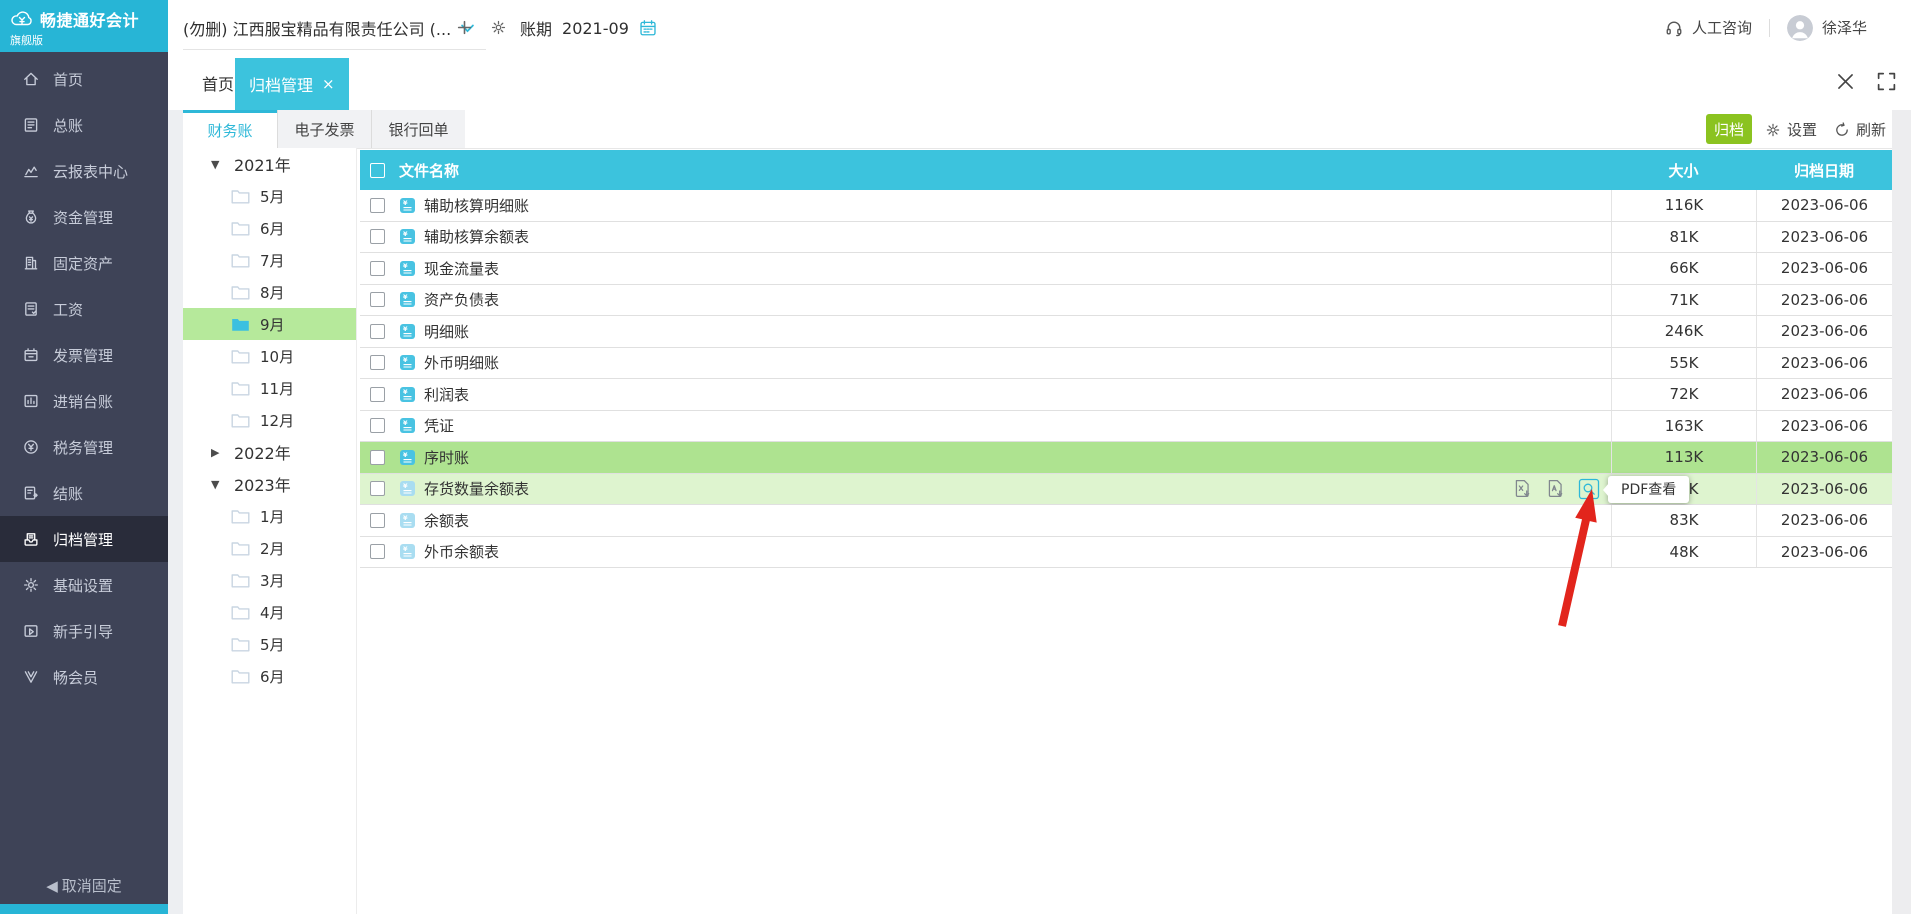 The image size is (1911, 914). I want to click on support-link: 人工咨询, so click(1721, 28).